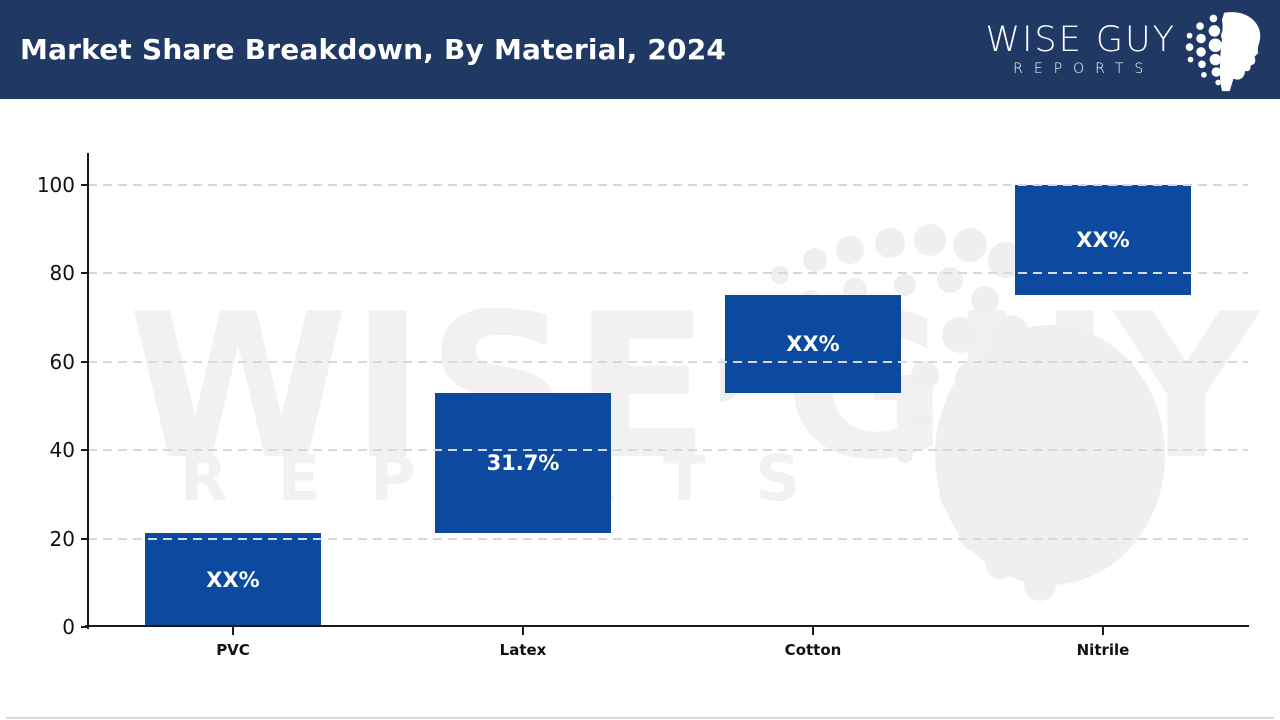 This screenshot has height=720, width=1280. I want to click on y-tick-label: 40, so click(62, 450).